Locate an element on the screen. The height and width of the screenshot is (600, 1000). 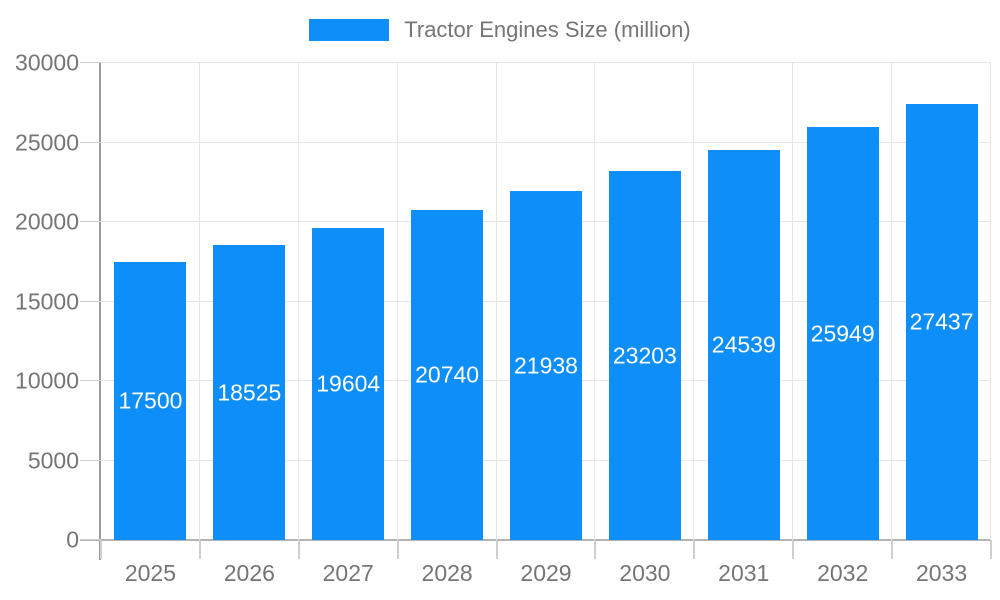
bar-value-label: 17500 is located at coordinates (150, 400).